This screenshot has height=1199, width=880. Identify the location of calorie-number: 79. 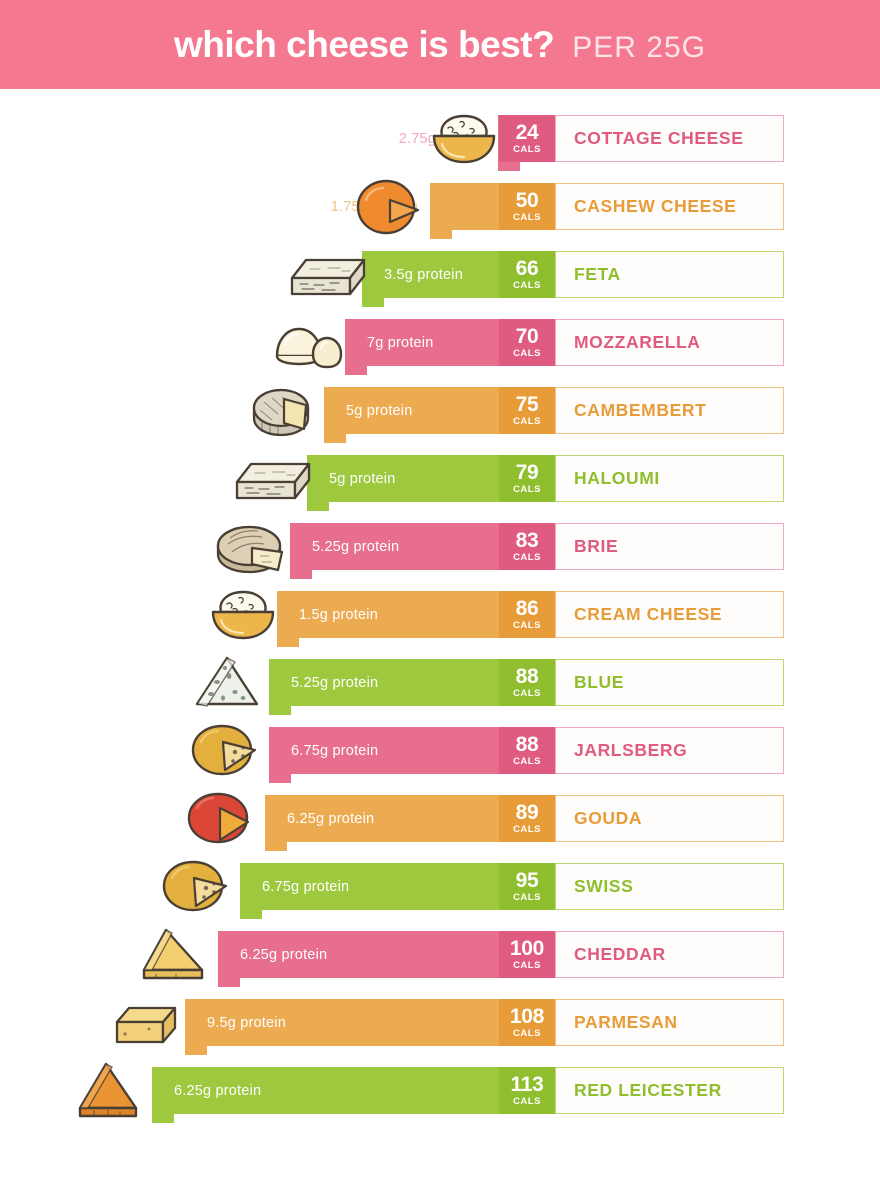
(527, 473).